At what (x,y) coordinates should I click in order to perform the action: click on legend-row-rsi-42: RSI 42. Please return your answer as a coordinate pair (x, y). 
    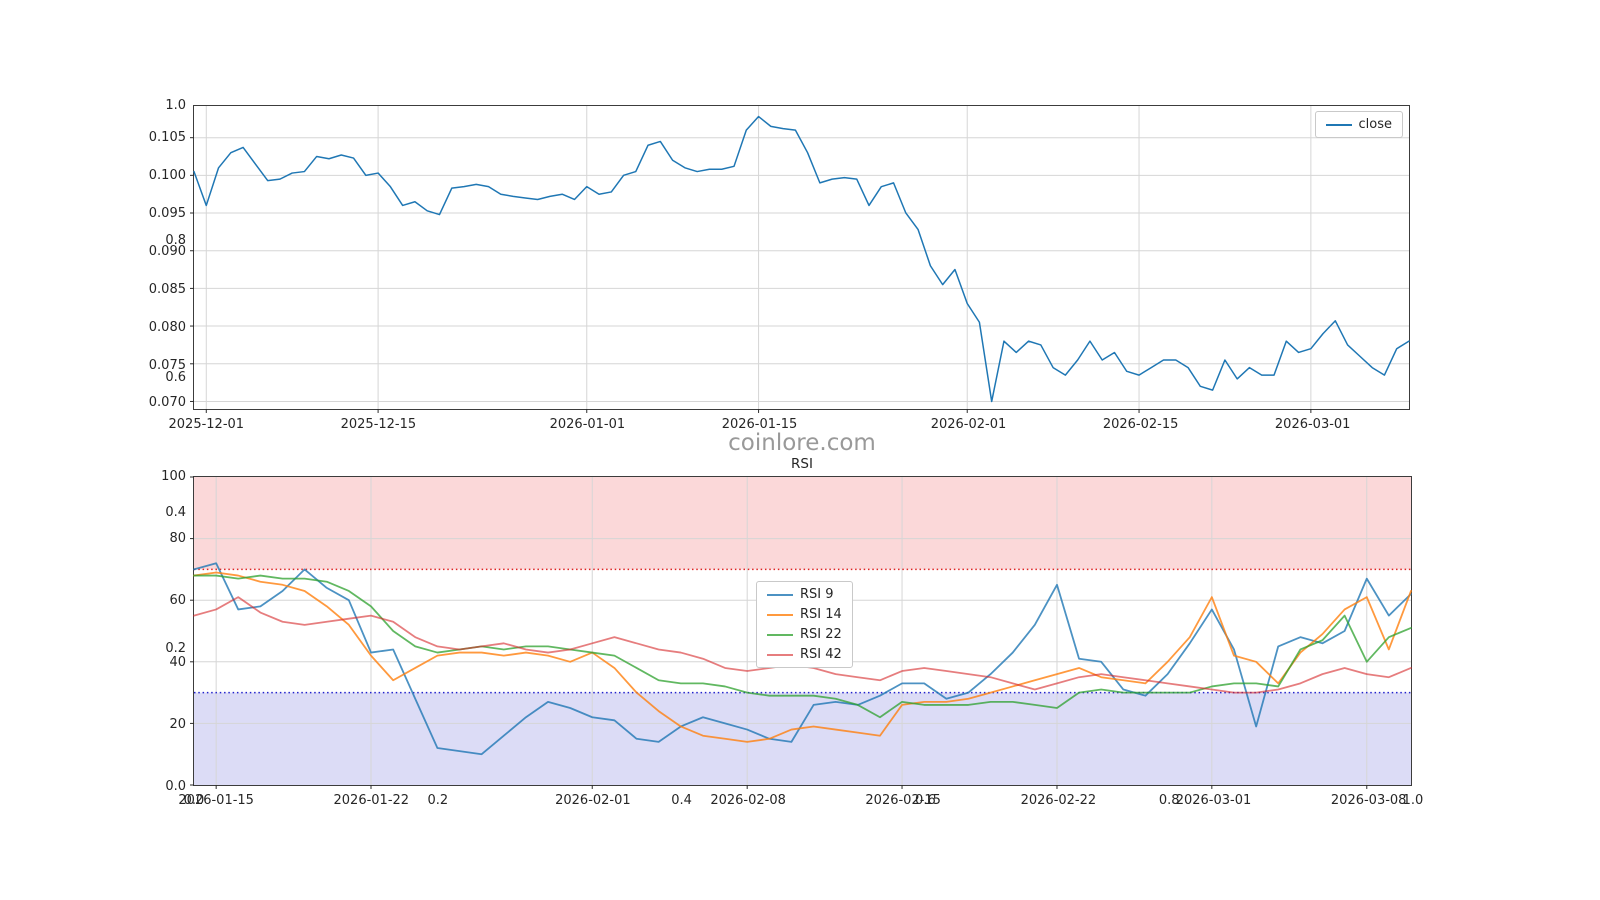
    Looking at the image, I should click on (804, 654).